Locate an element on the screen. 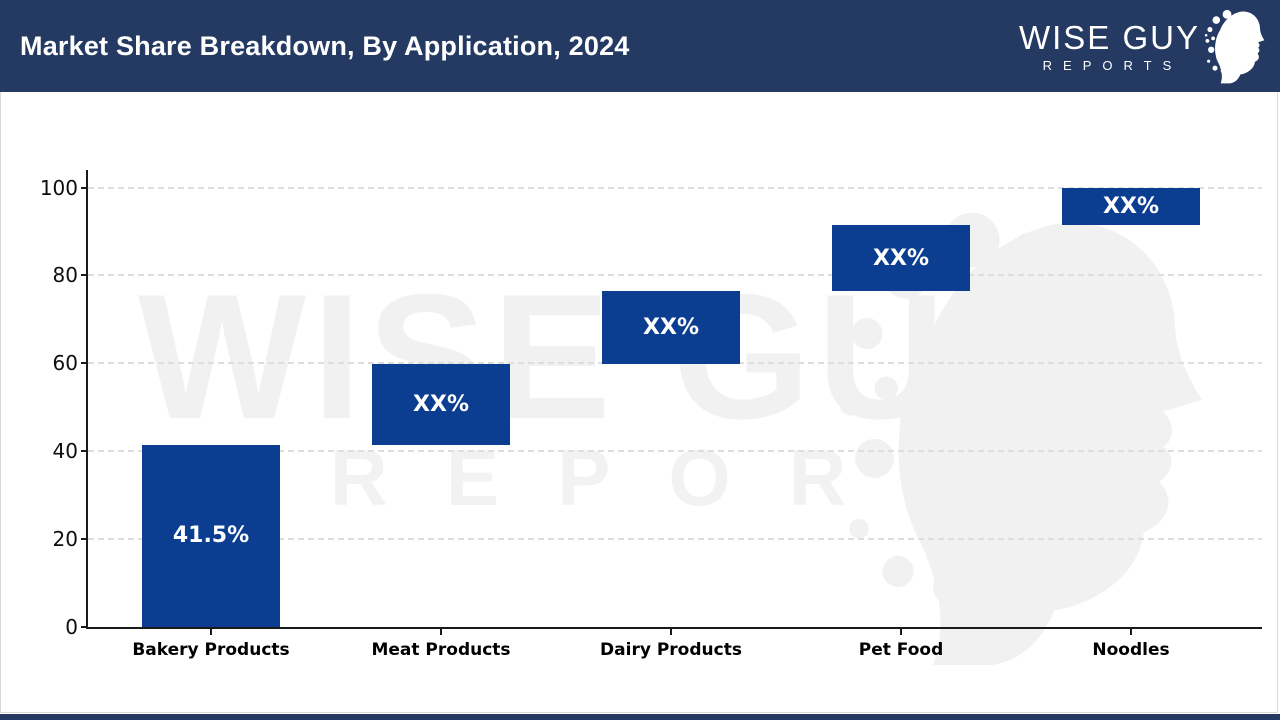  bar-segment: 41.5% is located at coordinates (211, 535).